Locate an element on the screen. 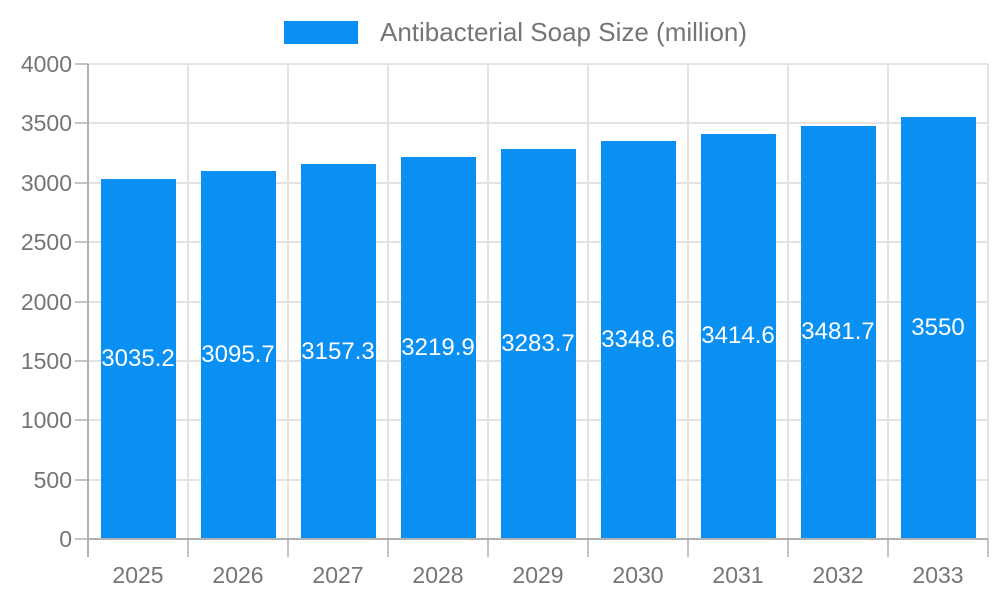 This screenshot has width=1000, height=600. bar-value-label: 3219.9 is located at coordinates (438, 347).